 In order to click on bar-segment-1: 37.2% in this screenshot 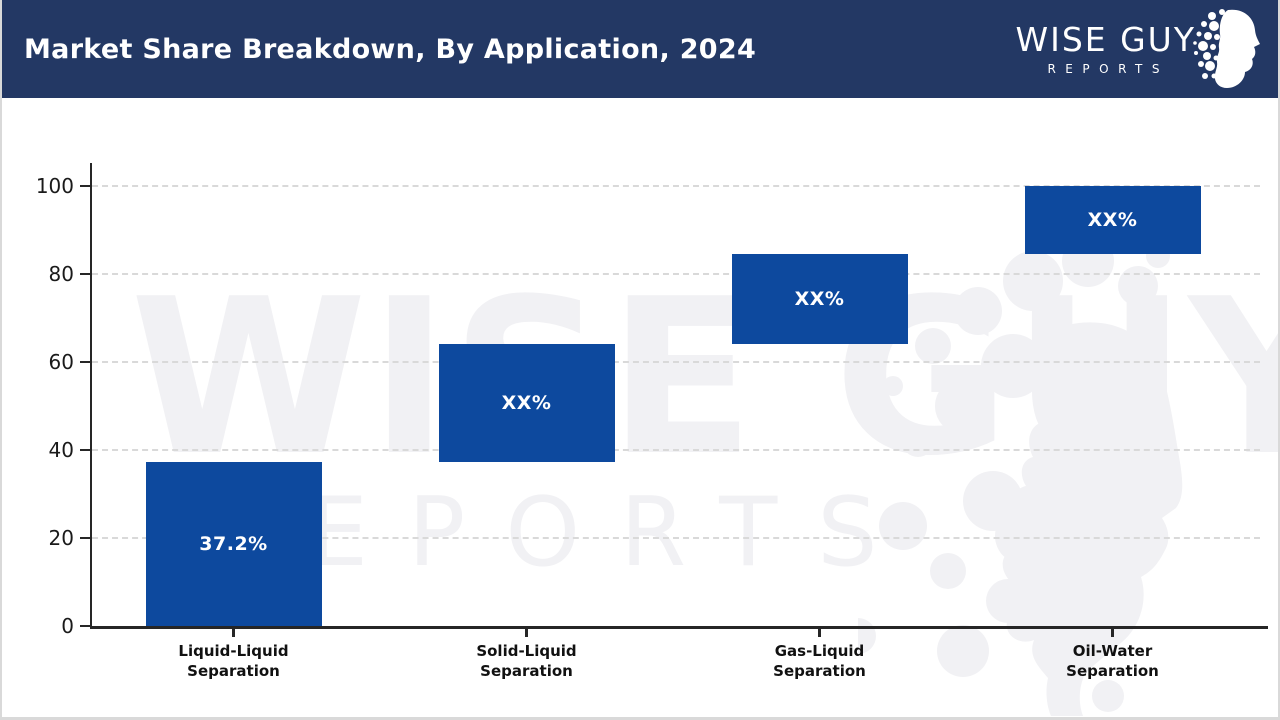, I will do `click(233, 544)`.